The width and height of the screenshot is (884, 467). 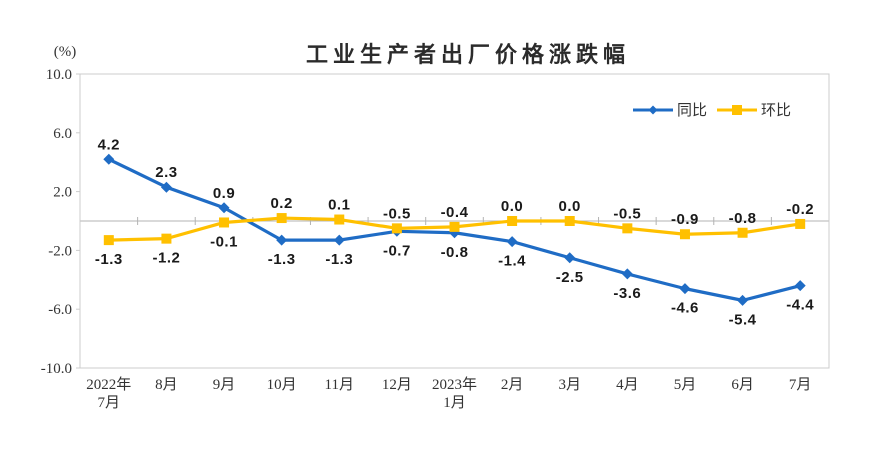 I want to click on data-label: -0.1, so click(x=224, y=241).